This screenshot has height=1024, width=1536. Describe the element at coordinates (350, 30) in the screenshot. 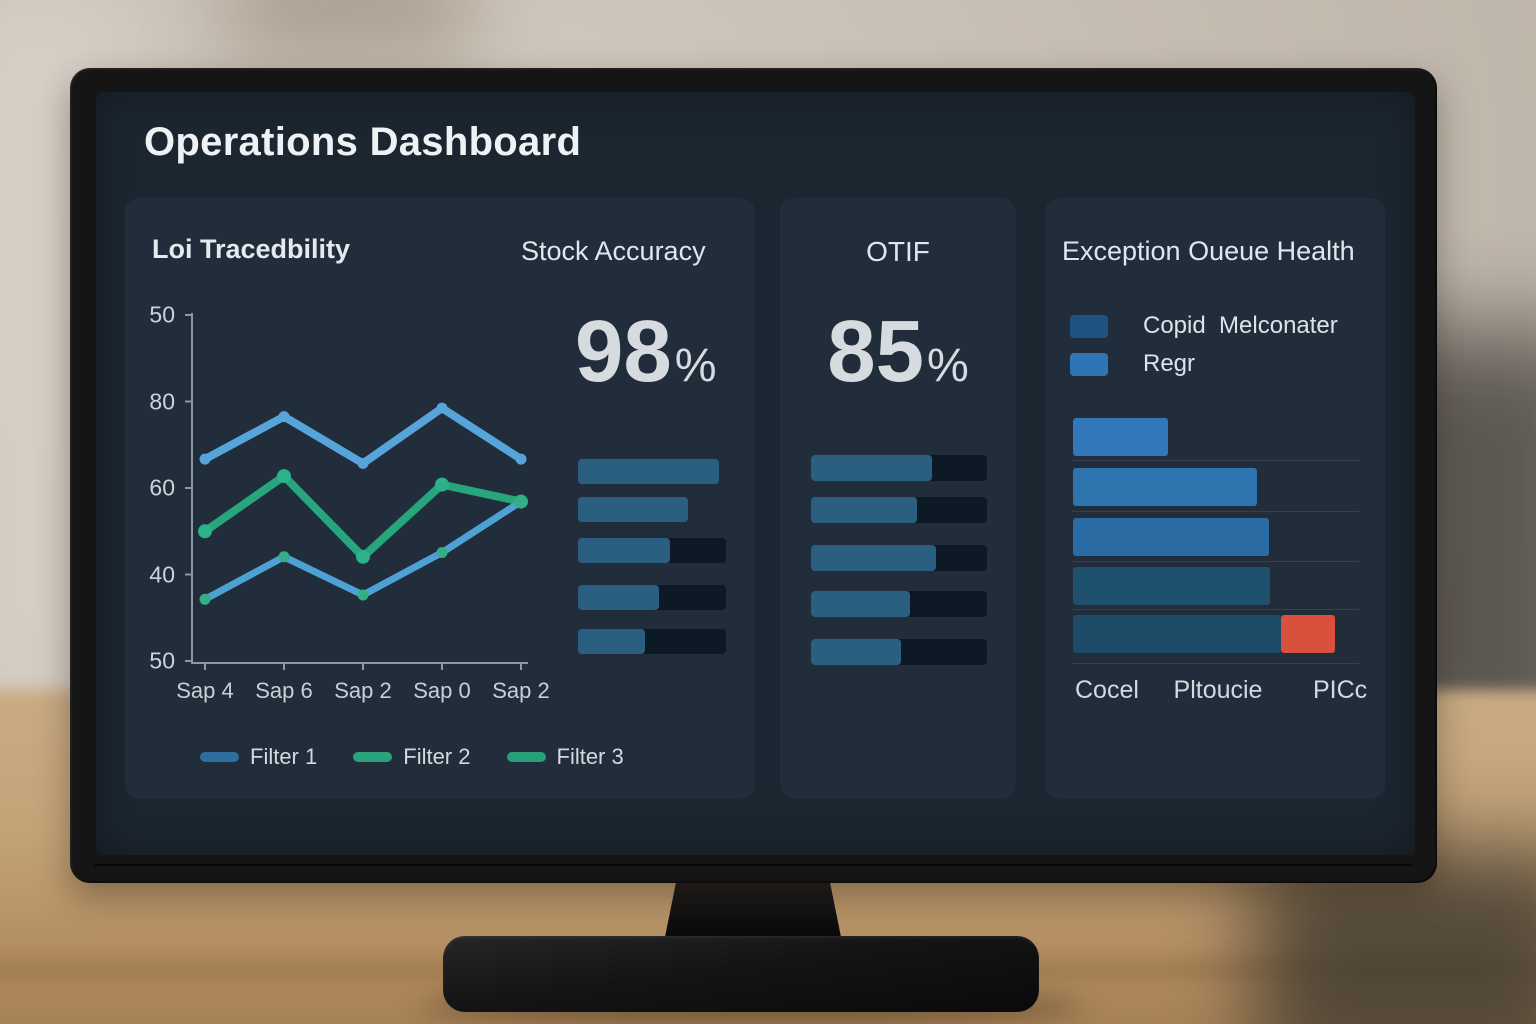

I see `background-top-shadow` at that location.